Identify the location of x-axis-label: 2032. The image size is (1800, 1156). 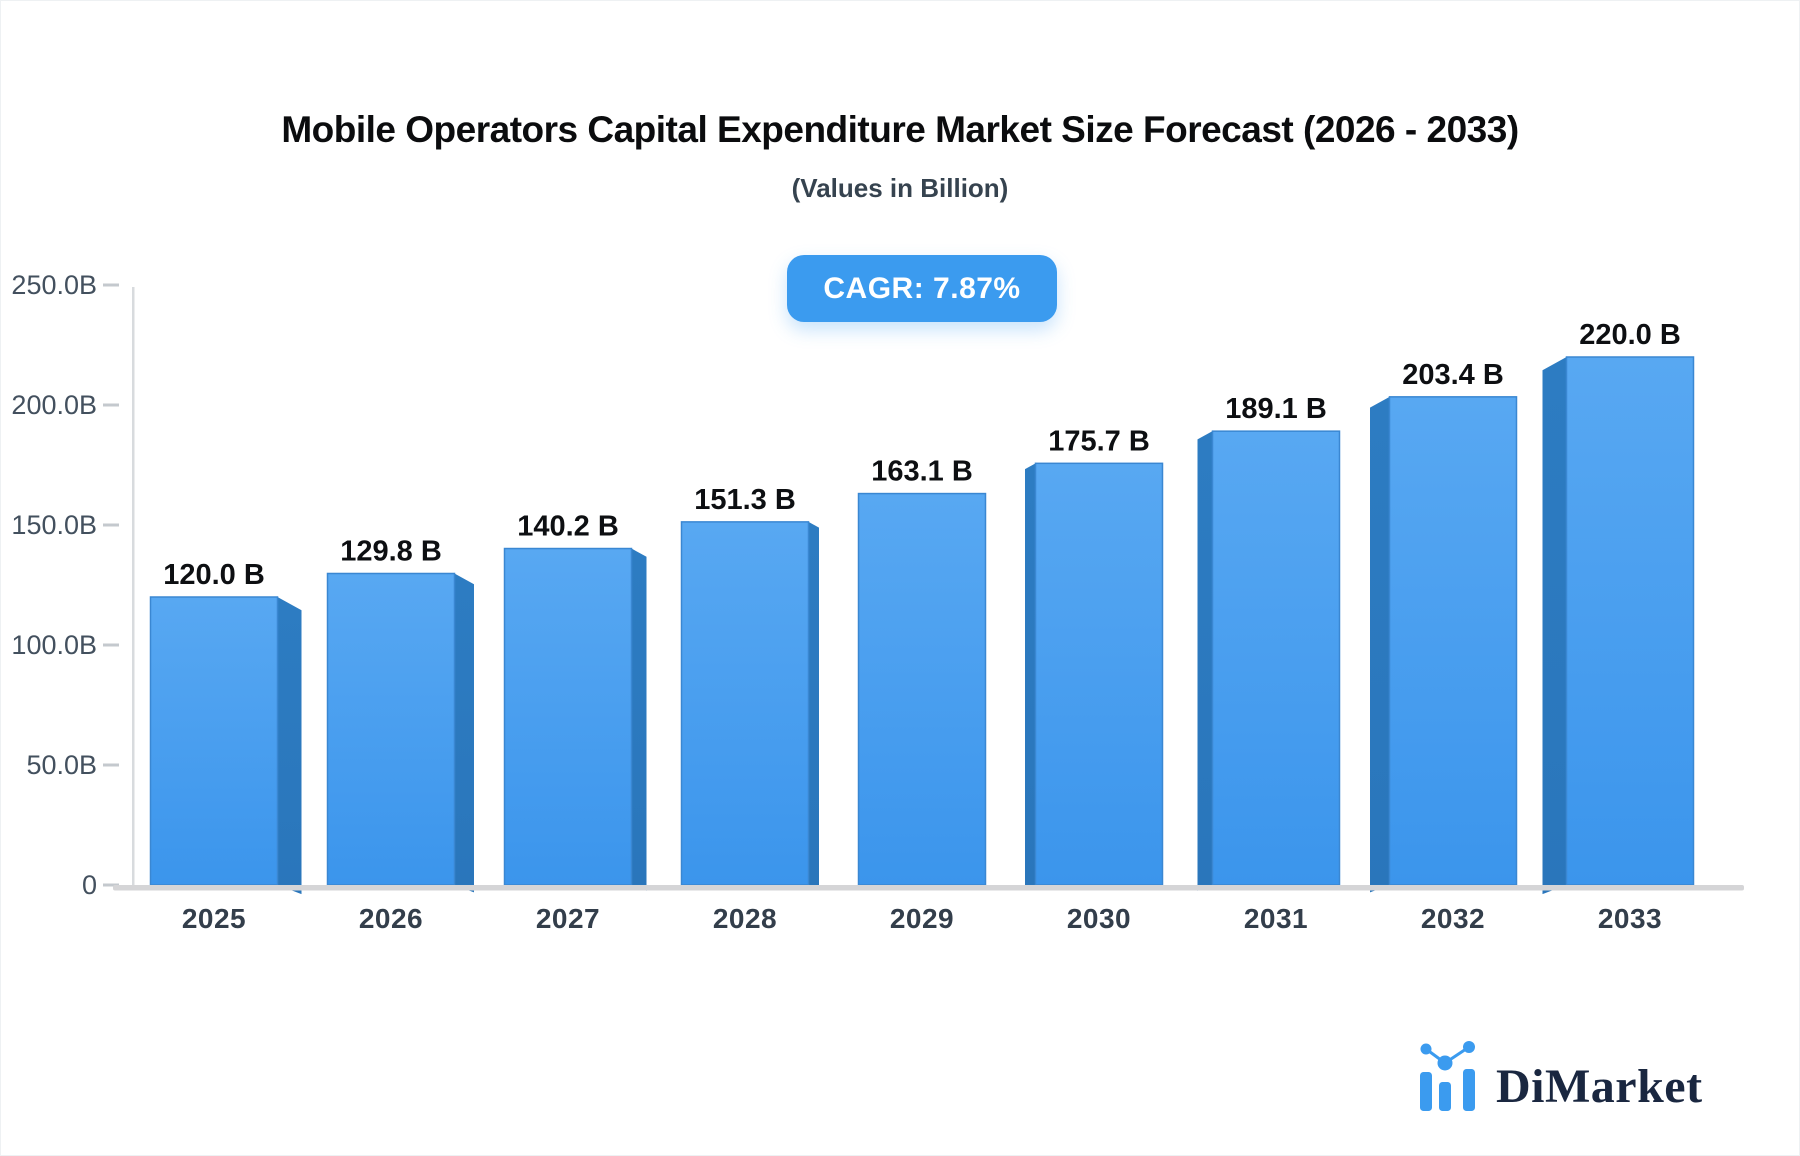
(1453, 918).